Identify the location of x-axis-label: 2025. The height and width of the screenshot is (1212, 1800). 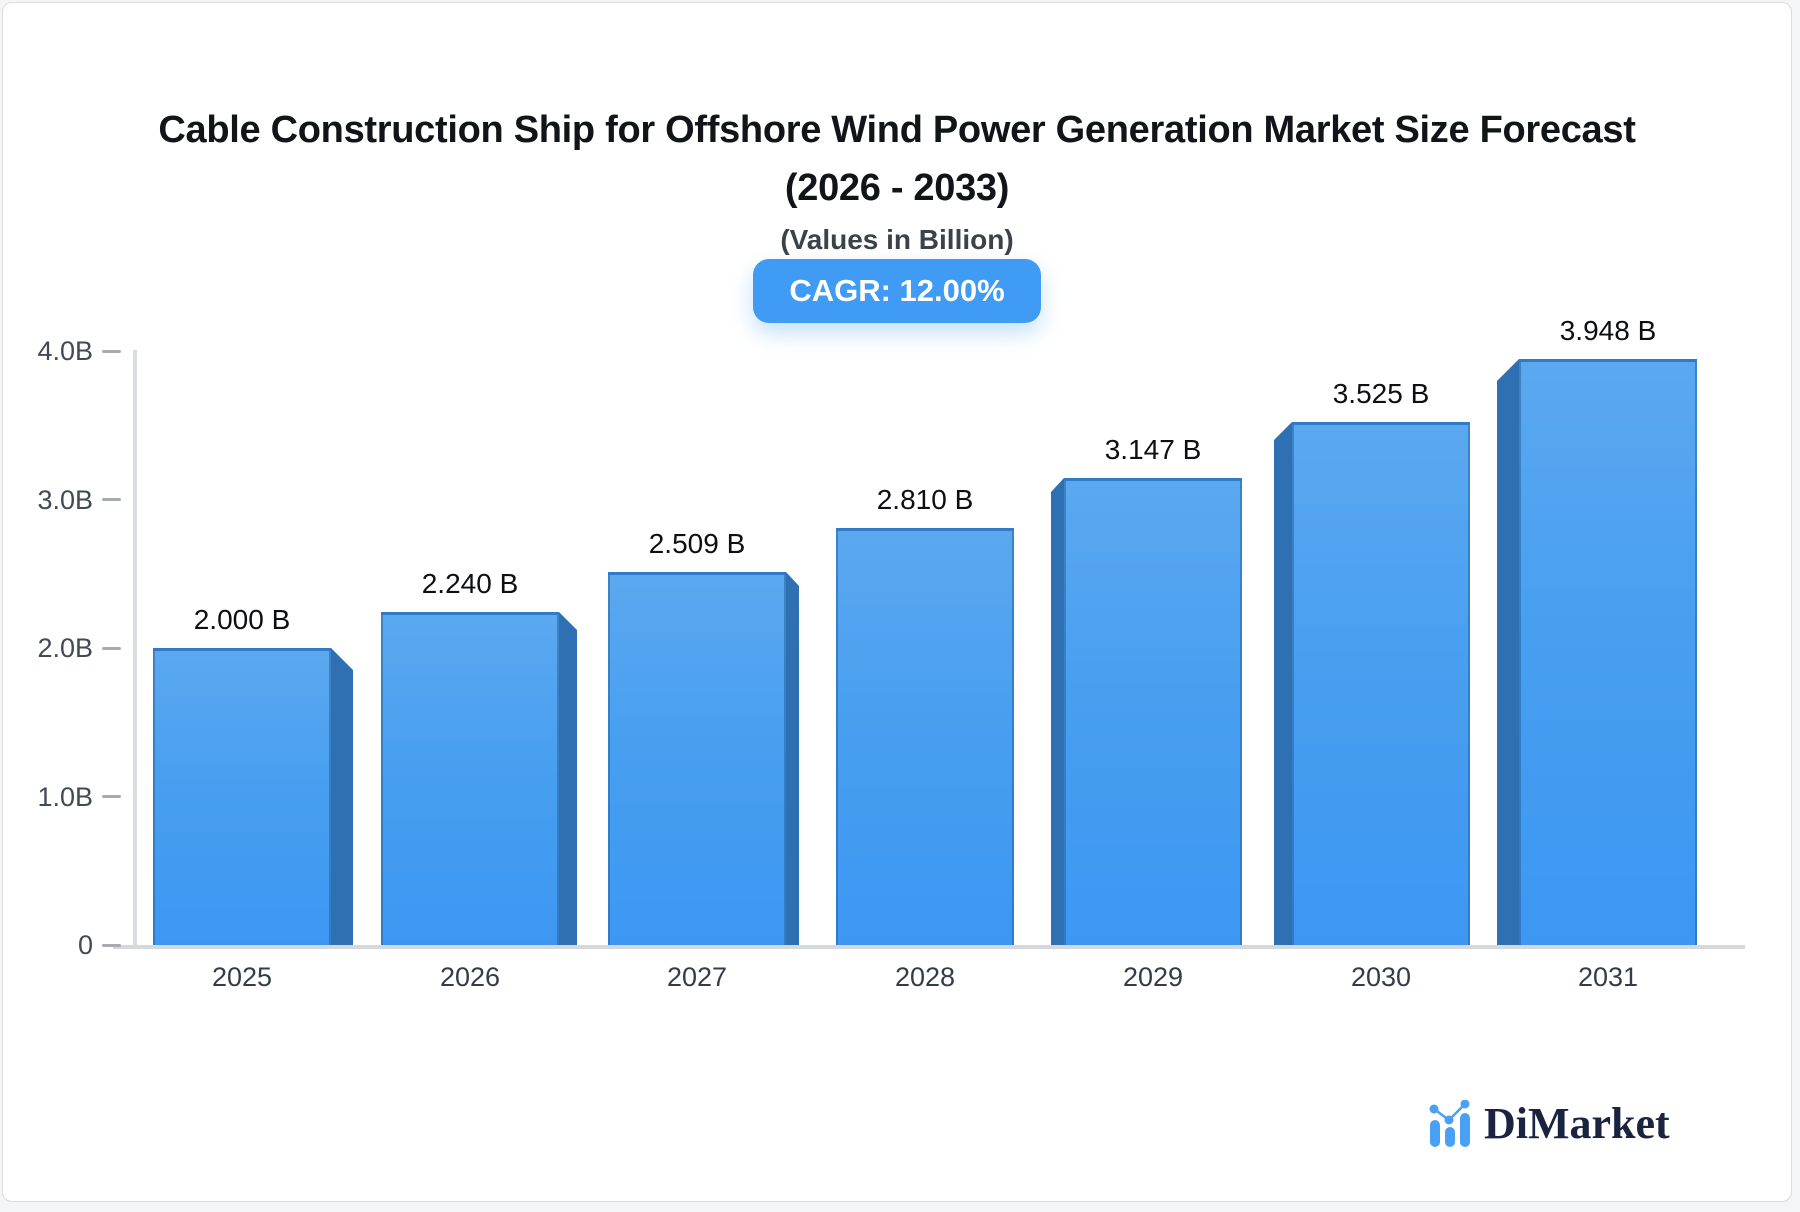
(242, 977).